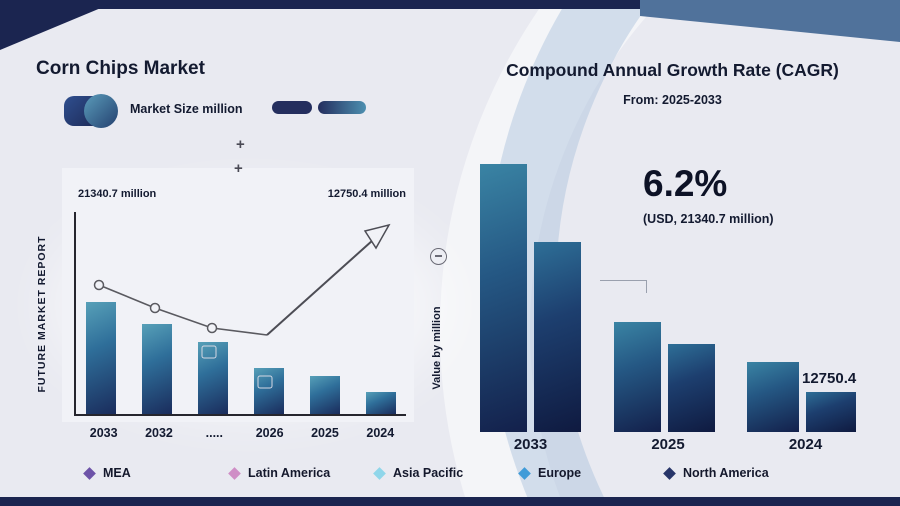 The image size is (900, 506). I want to click on top-left-corner-shape, so click(60, 25).